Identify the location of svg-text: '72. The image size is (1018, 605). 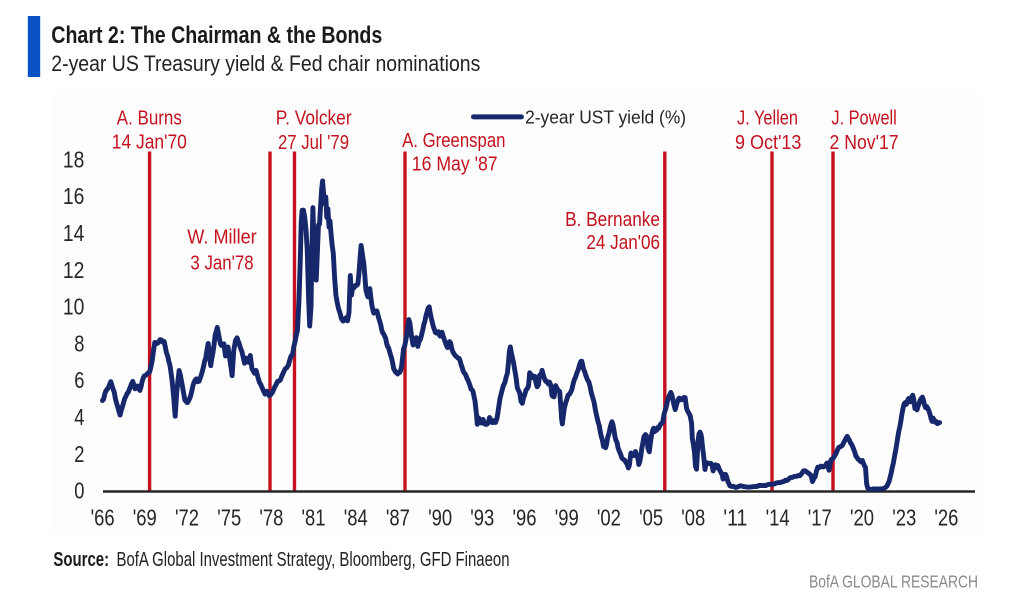
(187, 518).